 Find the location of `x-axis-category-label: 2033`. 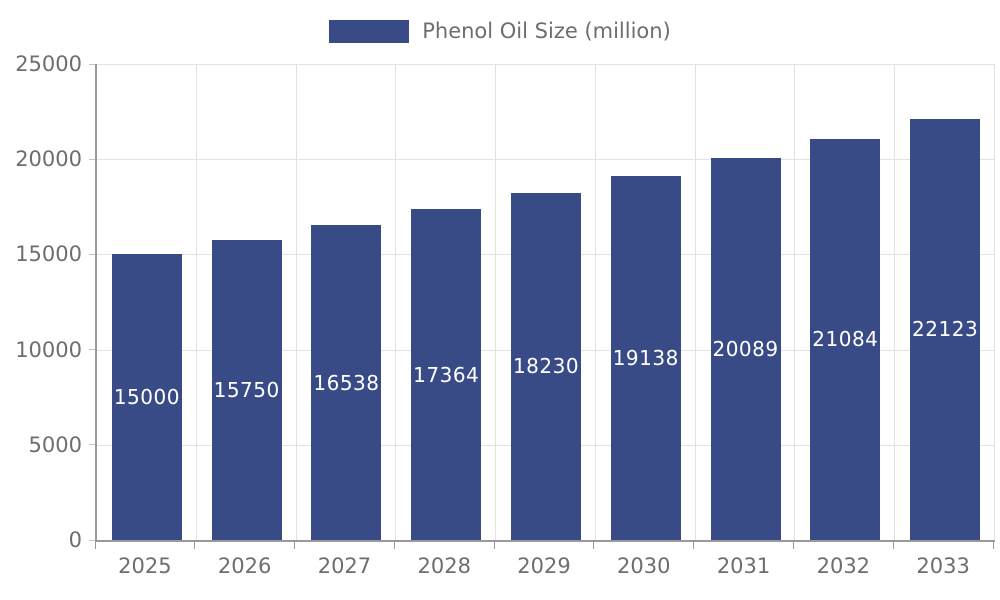

x-axis-category-label: 2033 is located at coordinates (943, 566).